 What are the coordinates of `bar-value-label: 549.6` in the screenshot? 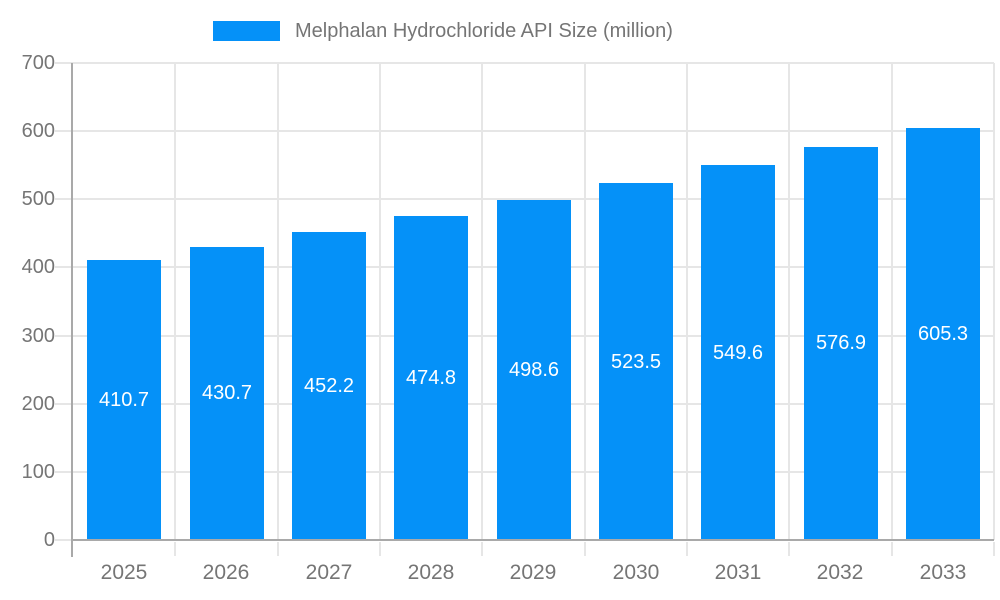 It's located at (738, 353).